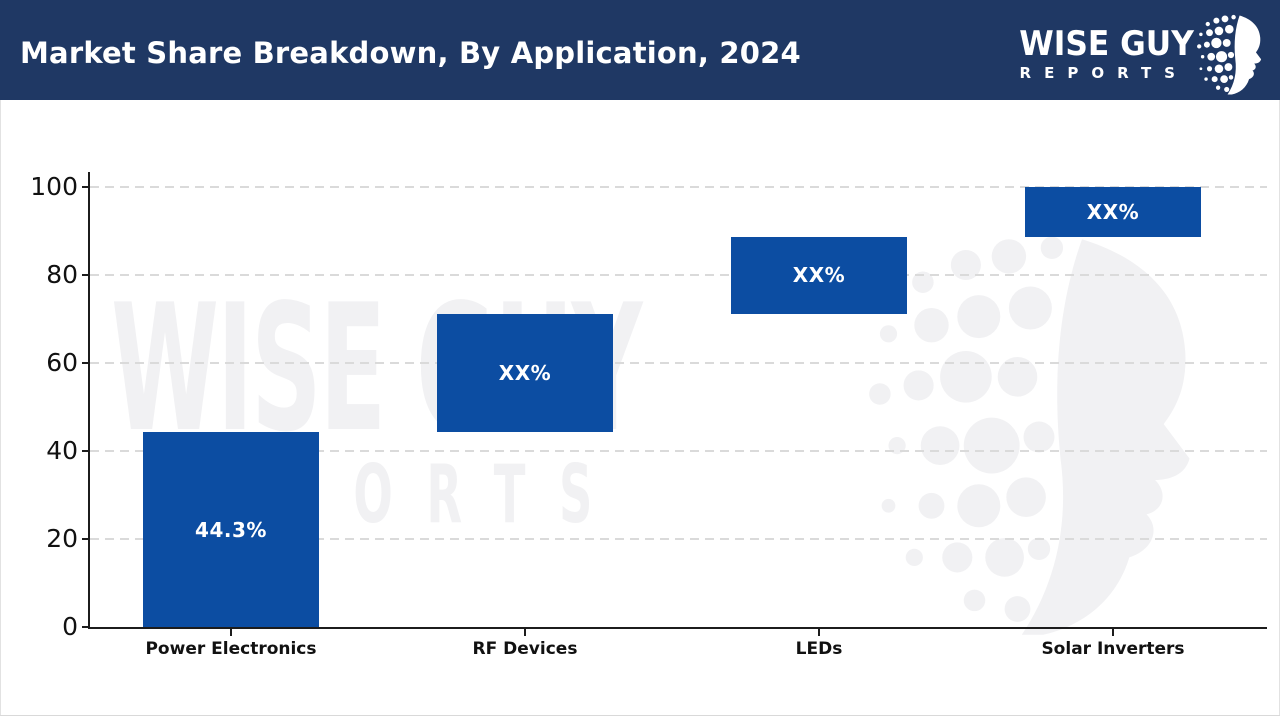  What do you see at coordinates (1106, 44) in the screenshot?
I see `logo-wordmark: WISE GUY` at bounding box center [1106, 44].